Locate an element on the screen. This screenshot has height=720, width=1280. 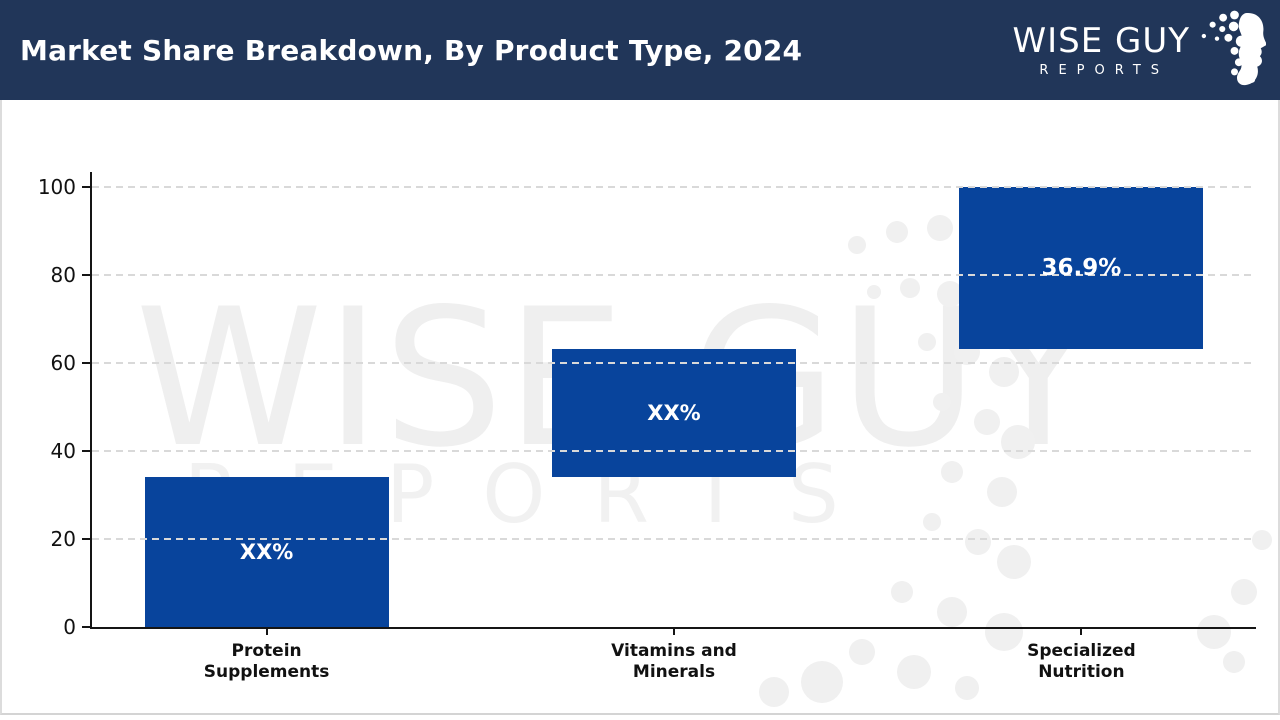
logo-wordmark: WISE GUY REPORTS is located at coordinates (1101, 50).